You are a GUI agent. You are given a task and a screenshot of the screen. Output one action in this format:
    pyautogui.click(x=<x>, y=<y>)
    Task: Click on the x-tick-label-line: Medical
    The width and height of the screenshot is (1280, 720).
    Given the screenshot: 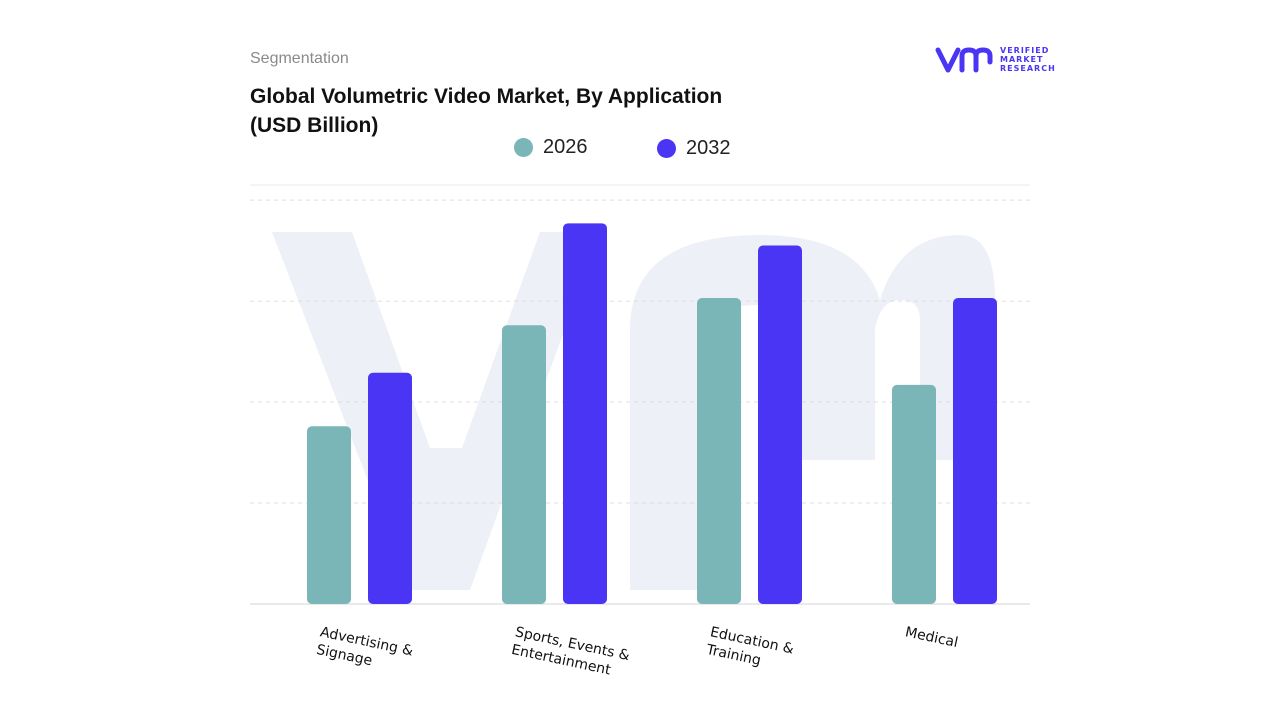 What is the action you would take?
    pyautogui.click(x=932, y=637)
    